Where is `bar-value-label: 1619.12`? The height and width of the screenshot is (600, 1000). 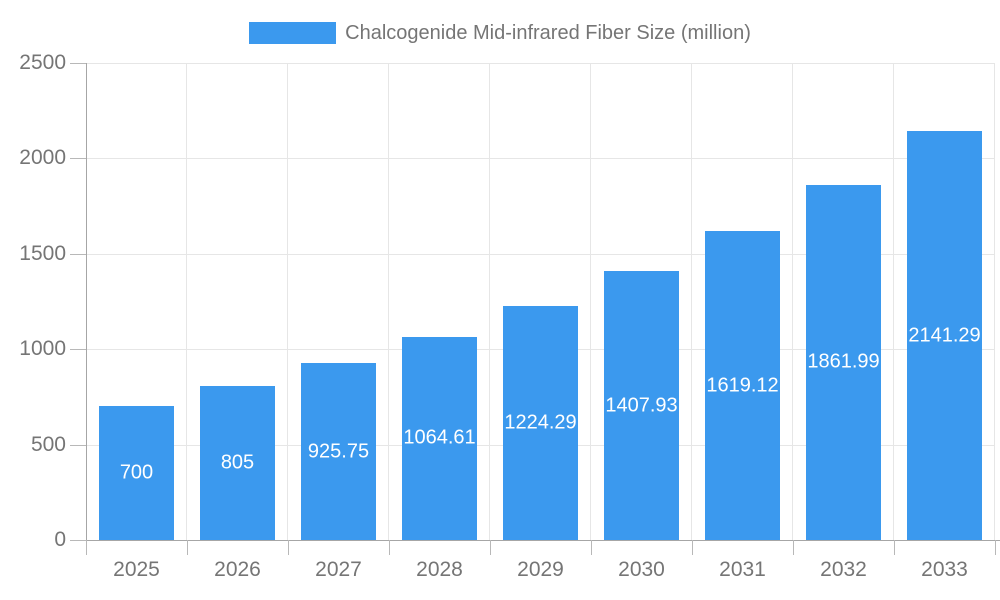
bar-value-label: 1619.12 is located at coordinates (742, 385).